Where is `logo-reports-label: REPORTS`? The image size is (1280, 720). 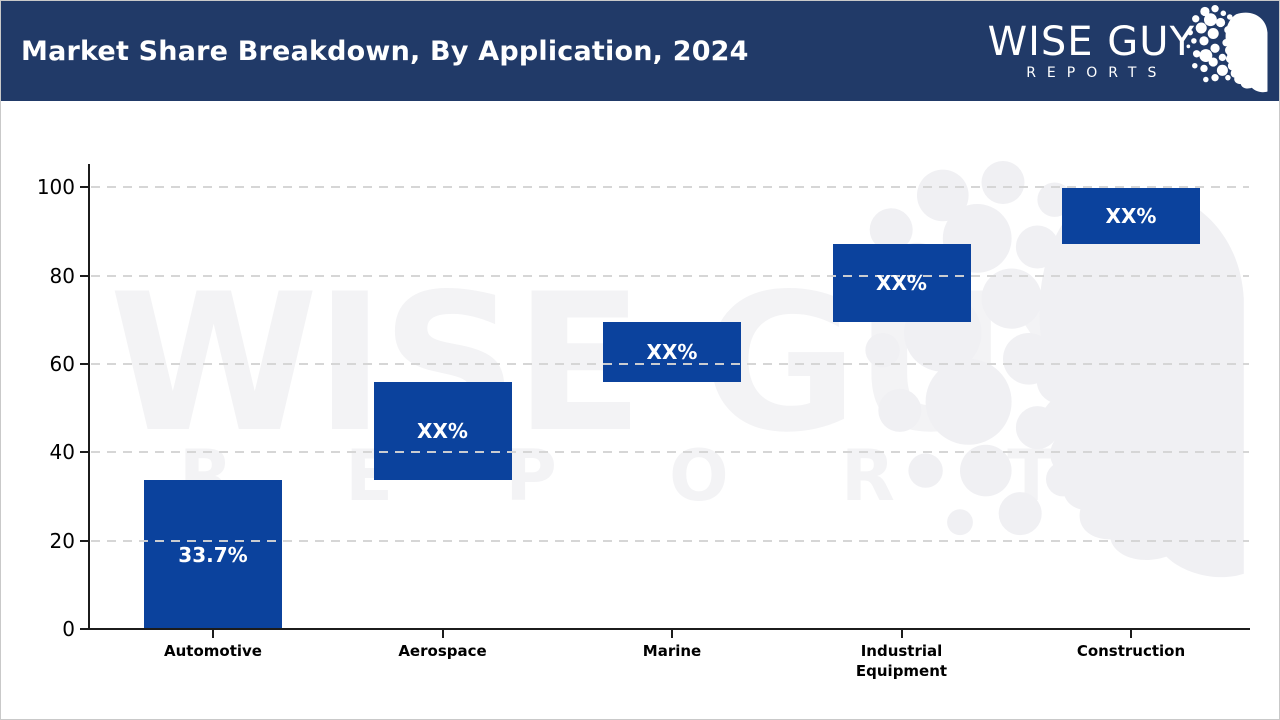
logo-reports-label: REPORTS is located at coordinates (1097, 72).